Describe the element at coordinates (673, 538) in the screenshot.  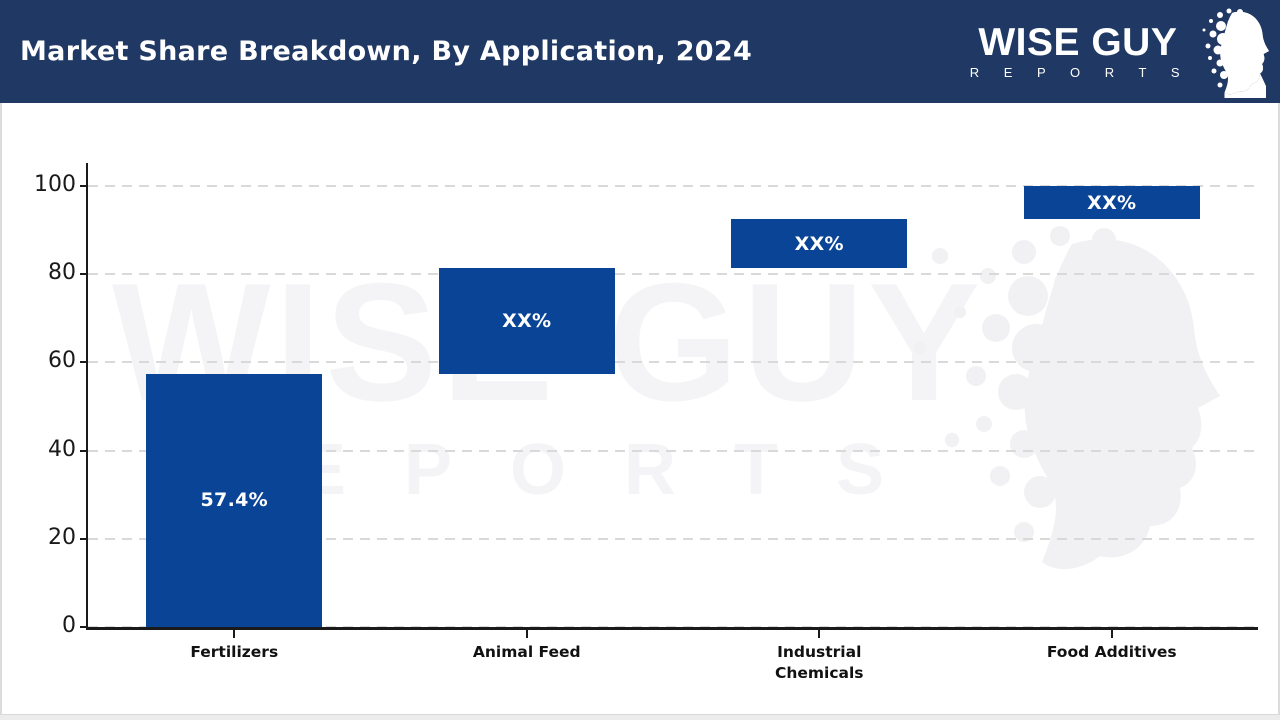
I see `gridline-y20` at that location.